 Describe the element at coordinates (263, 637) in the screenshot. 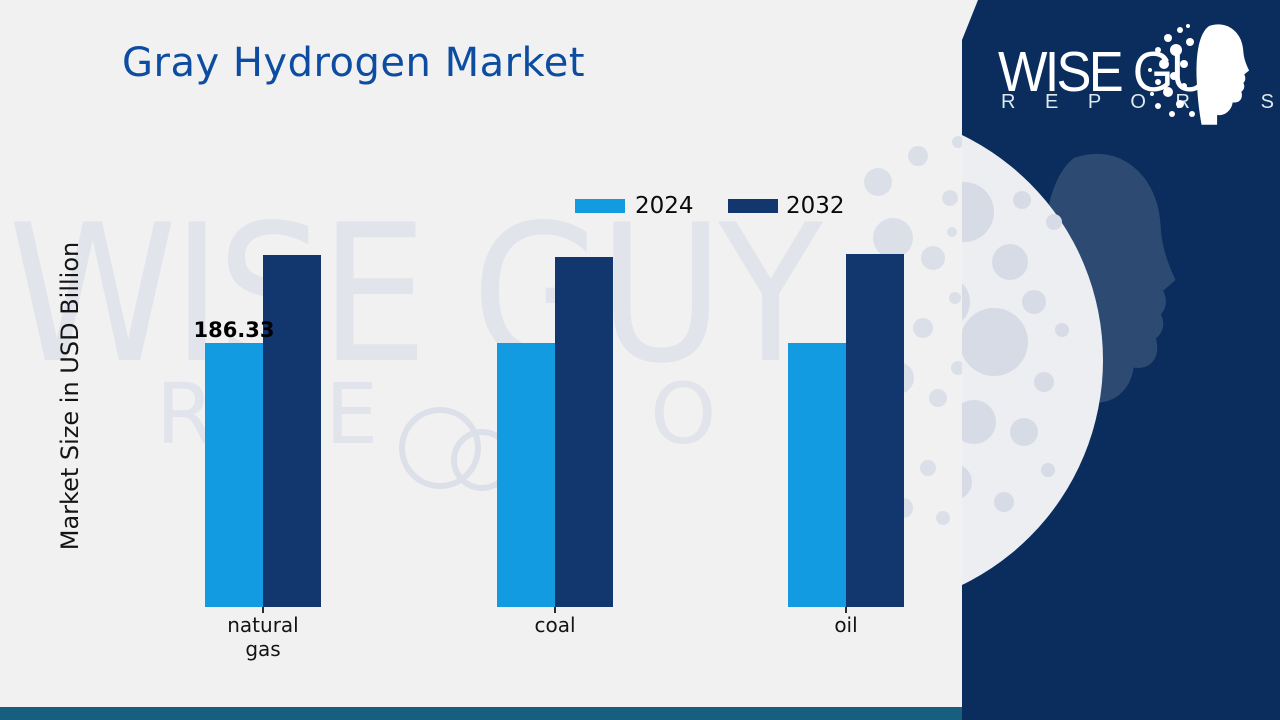

I see `category-label-natural-gas: natural gas` at that location.